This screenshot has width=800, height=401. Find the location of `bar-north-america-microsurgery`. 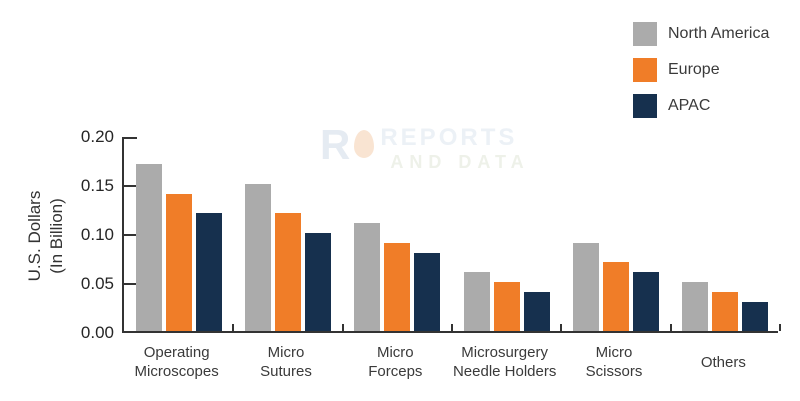

bar-north-america-microsurgery is located at coordinates (476, 301).